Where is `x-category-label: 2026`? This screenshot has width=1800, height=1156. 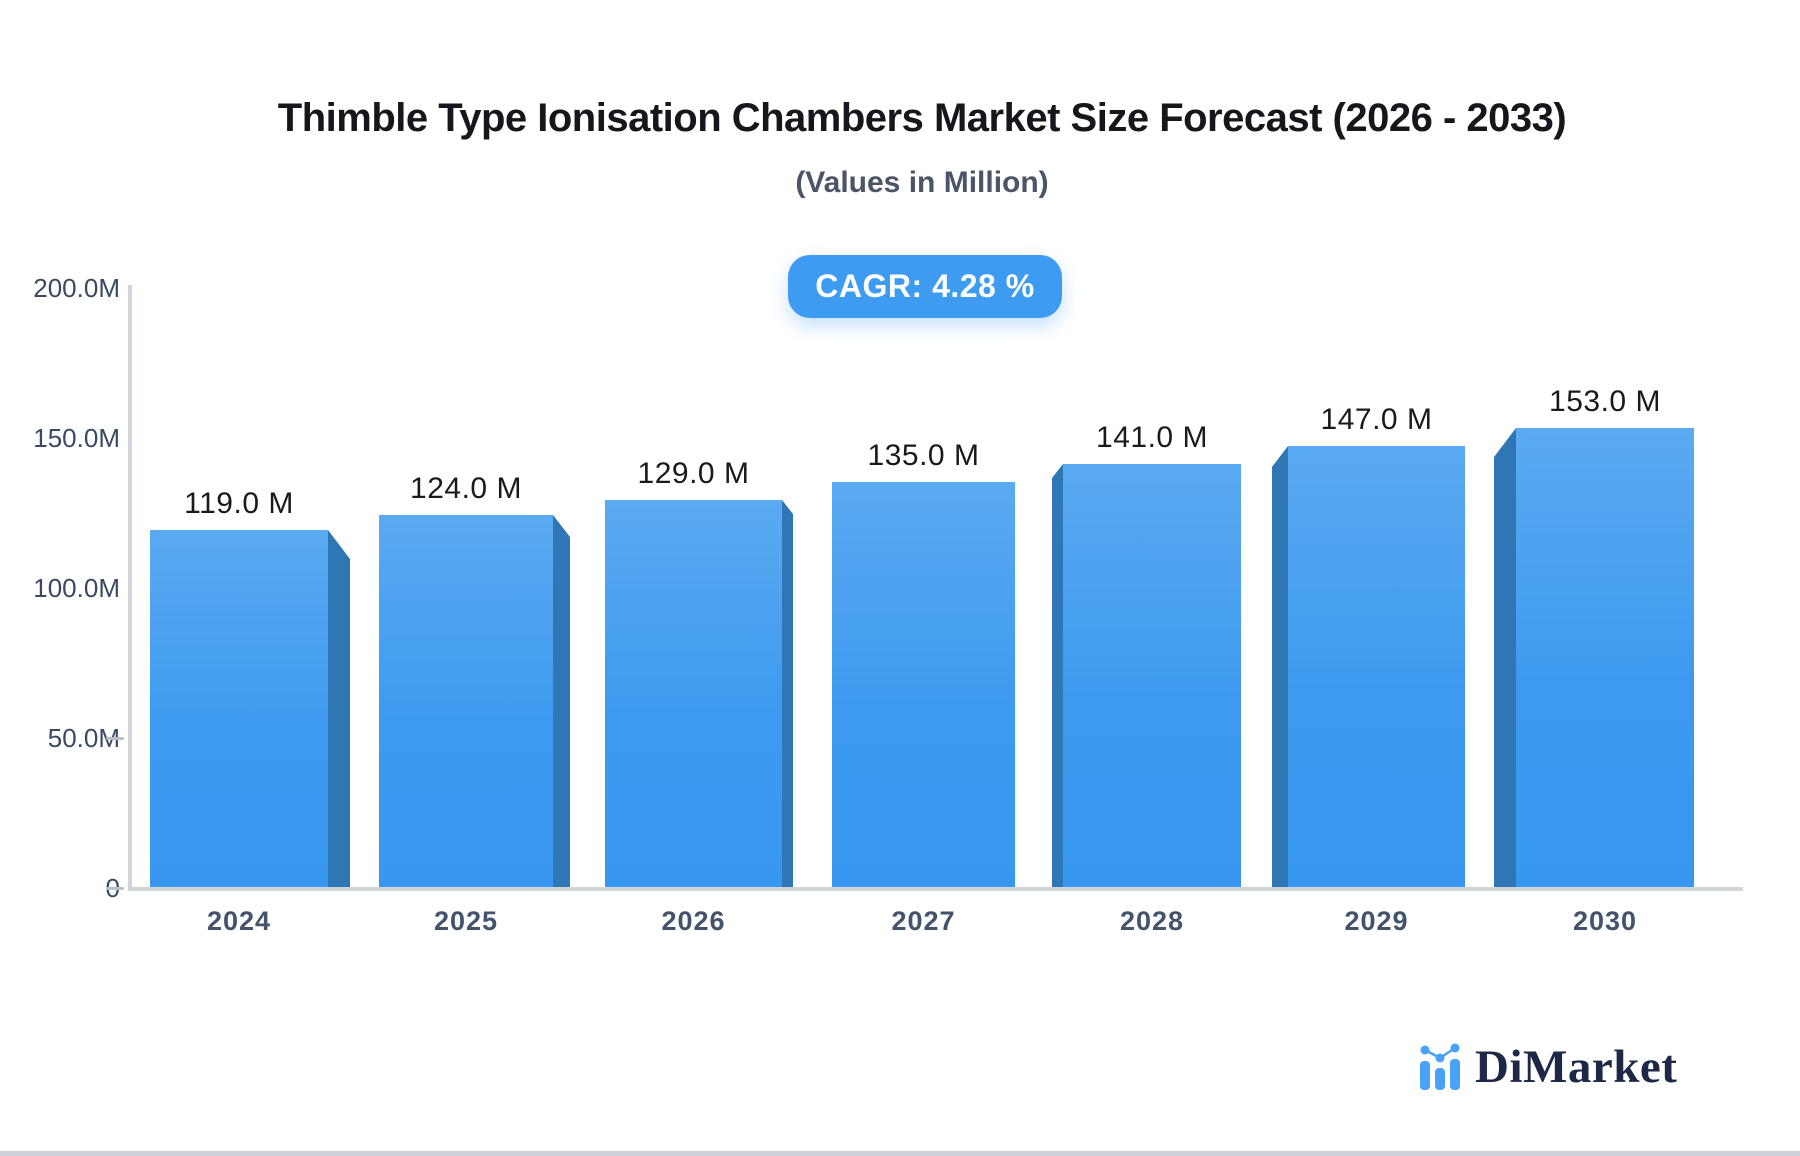 x-category-label: 2026 is located at coordinates (693, 921).